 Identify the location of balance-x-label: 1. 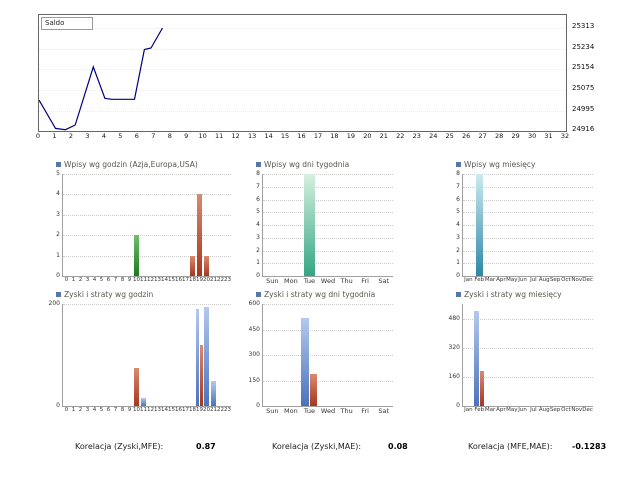
(54, 136).